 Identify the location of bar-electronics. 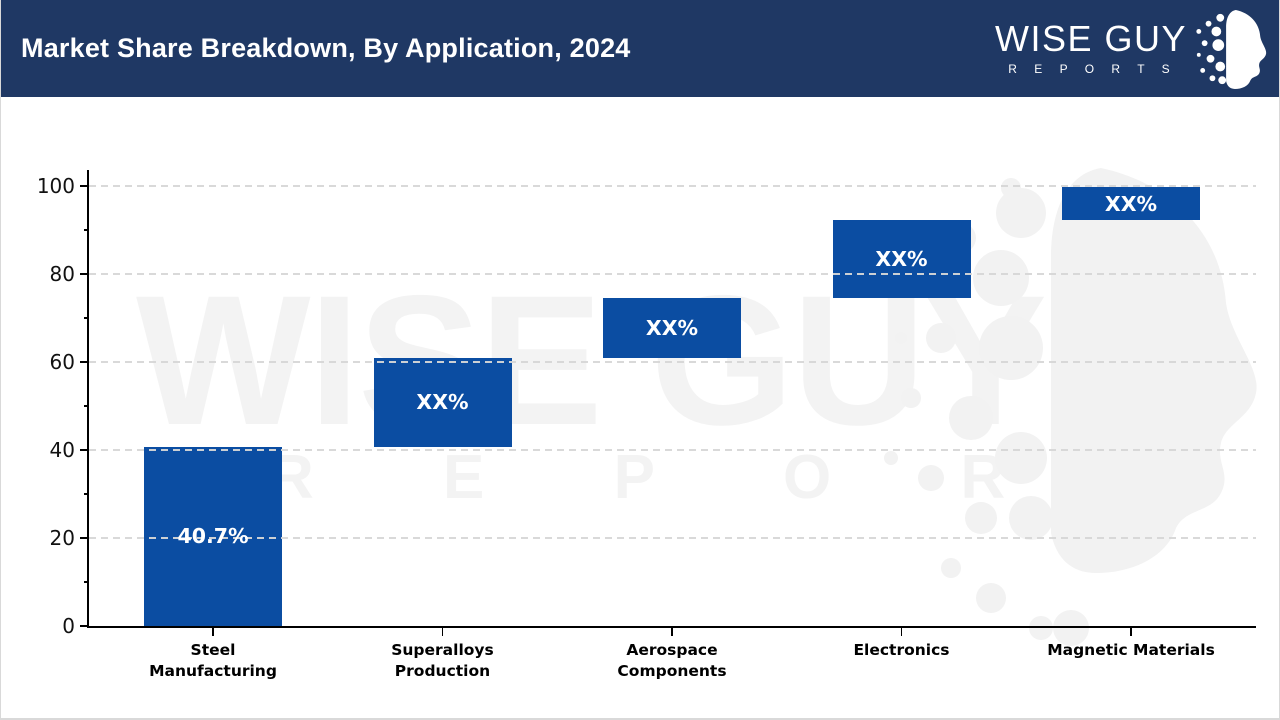
(901, 259).